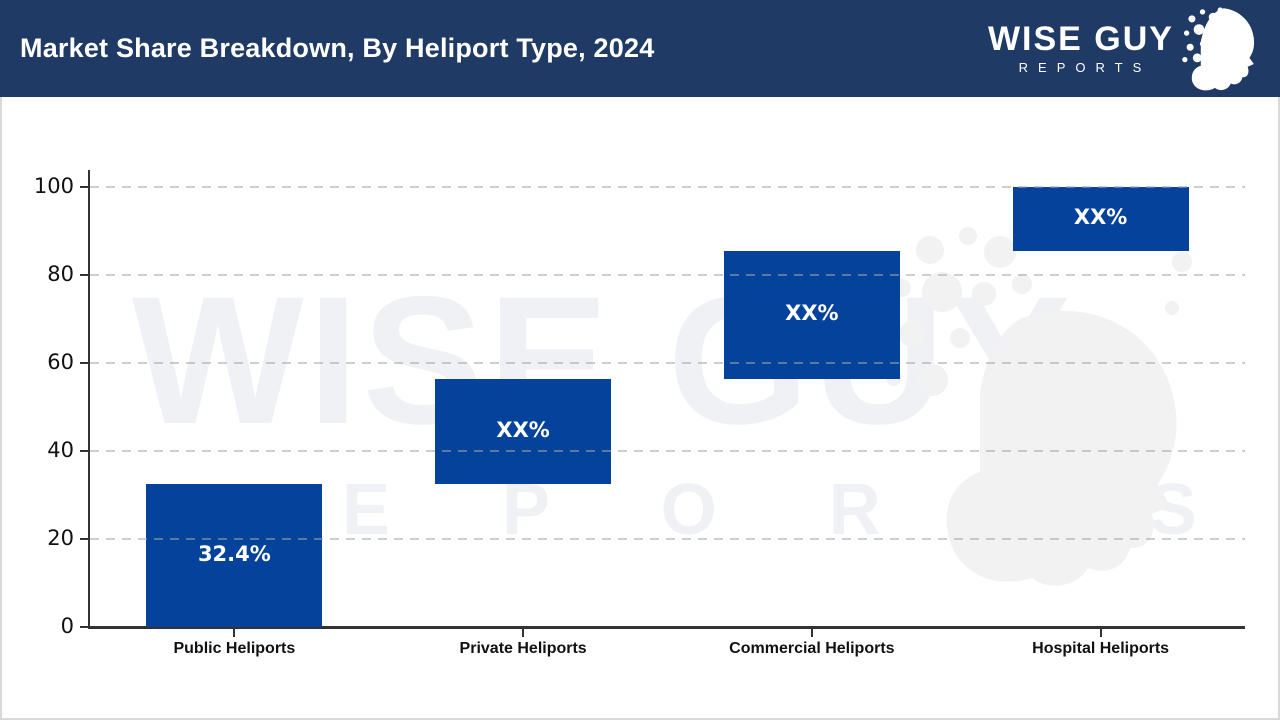 The image size is (1280, 720). I want to click on x-tick-hospital-heliports, so click(1100, 633).